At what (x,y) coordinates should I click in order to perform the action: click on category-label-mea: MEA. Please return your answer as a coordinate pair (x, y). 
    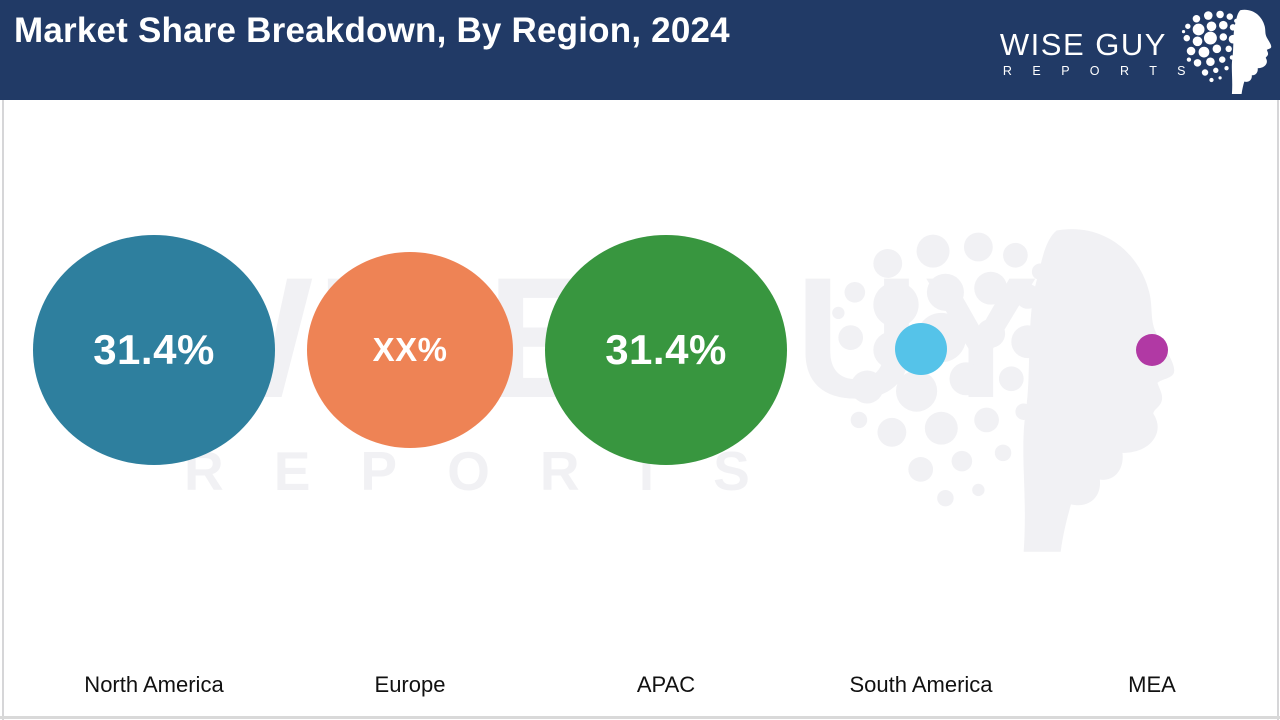
    Looking at the image, I should click on (1152, 684).